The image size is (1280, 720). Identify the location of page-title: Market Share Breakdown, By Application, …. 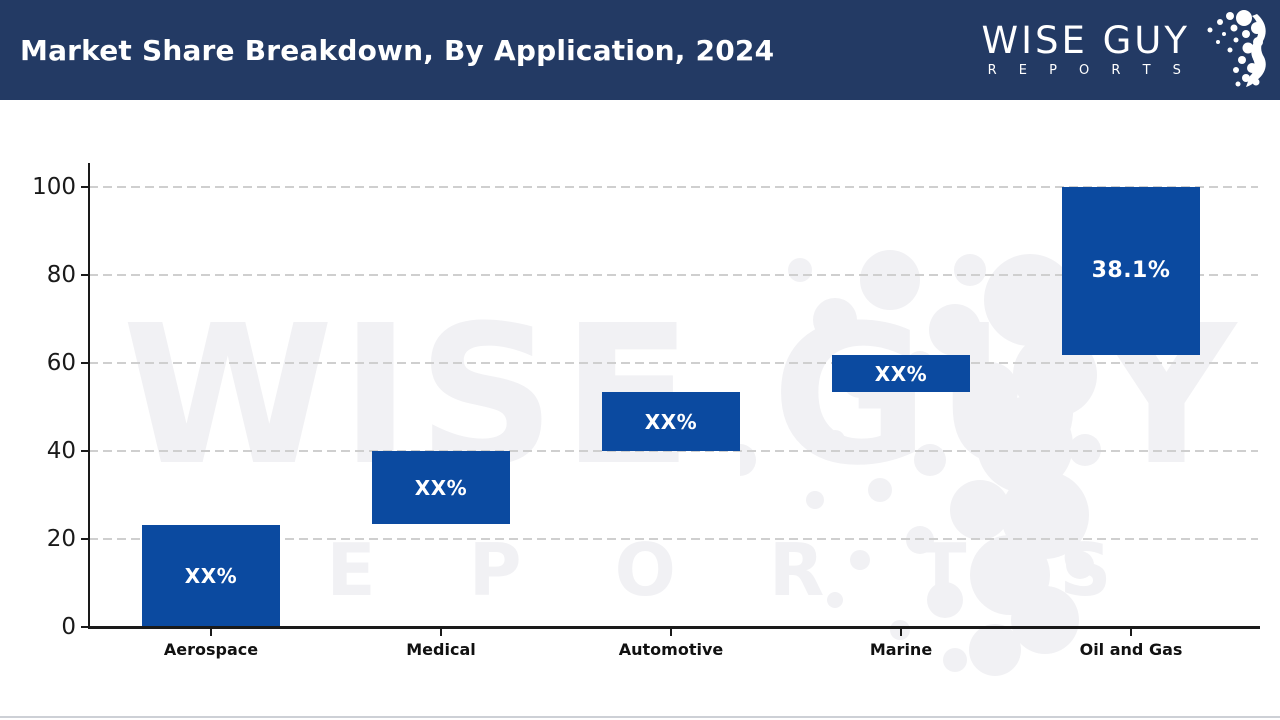
(397, 50).